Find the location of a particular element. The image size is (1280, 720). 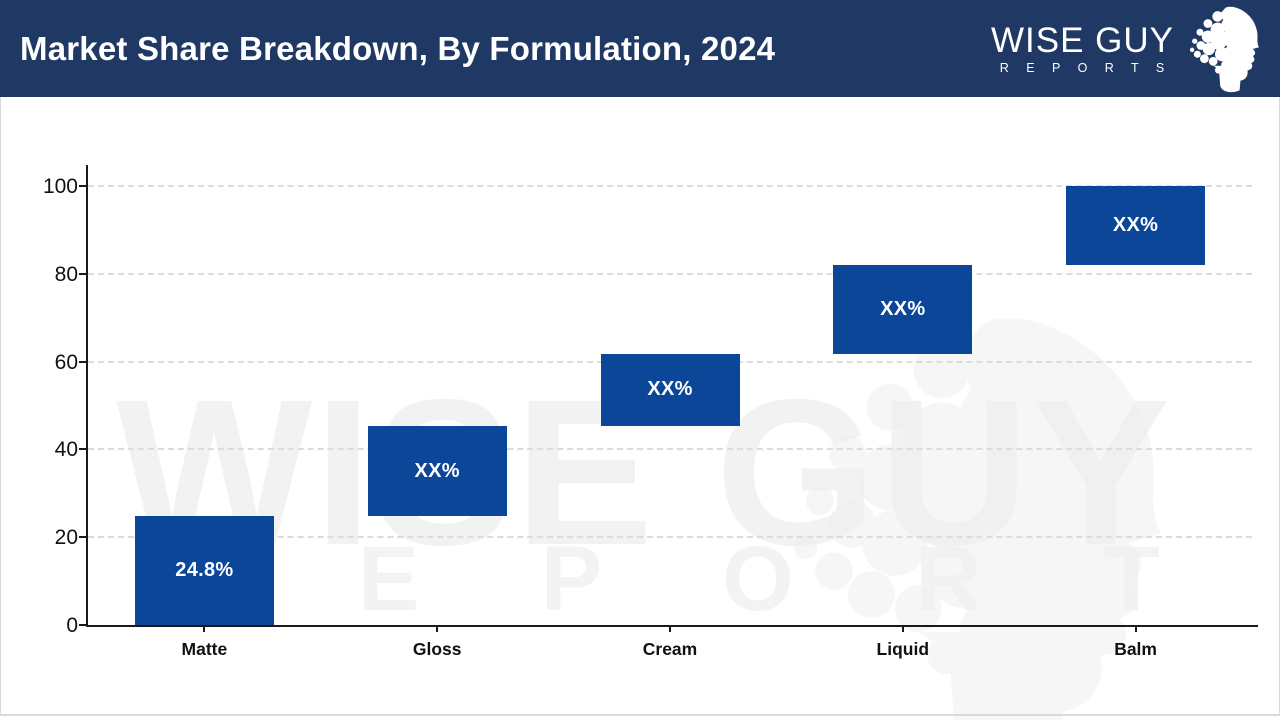

brand-logo: WISE GUY R E P O R T S is located at coordinates (1128, 49).